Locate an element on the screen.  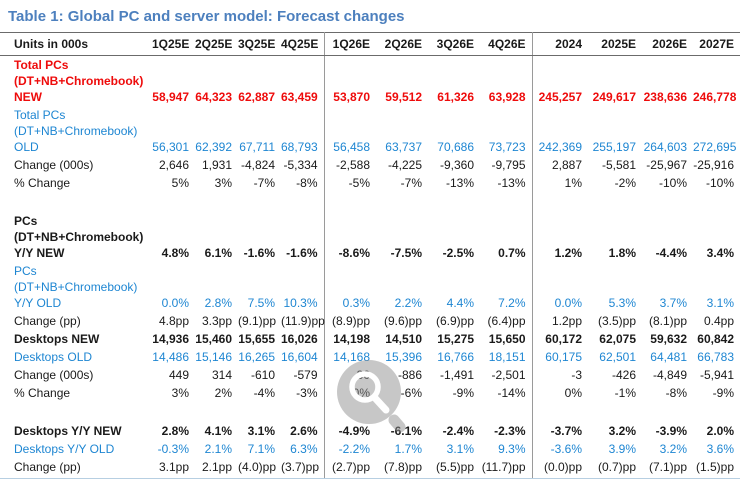
value-cell: 66,783 is located at coordinates (715, 357).